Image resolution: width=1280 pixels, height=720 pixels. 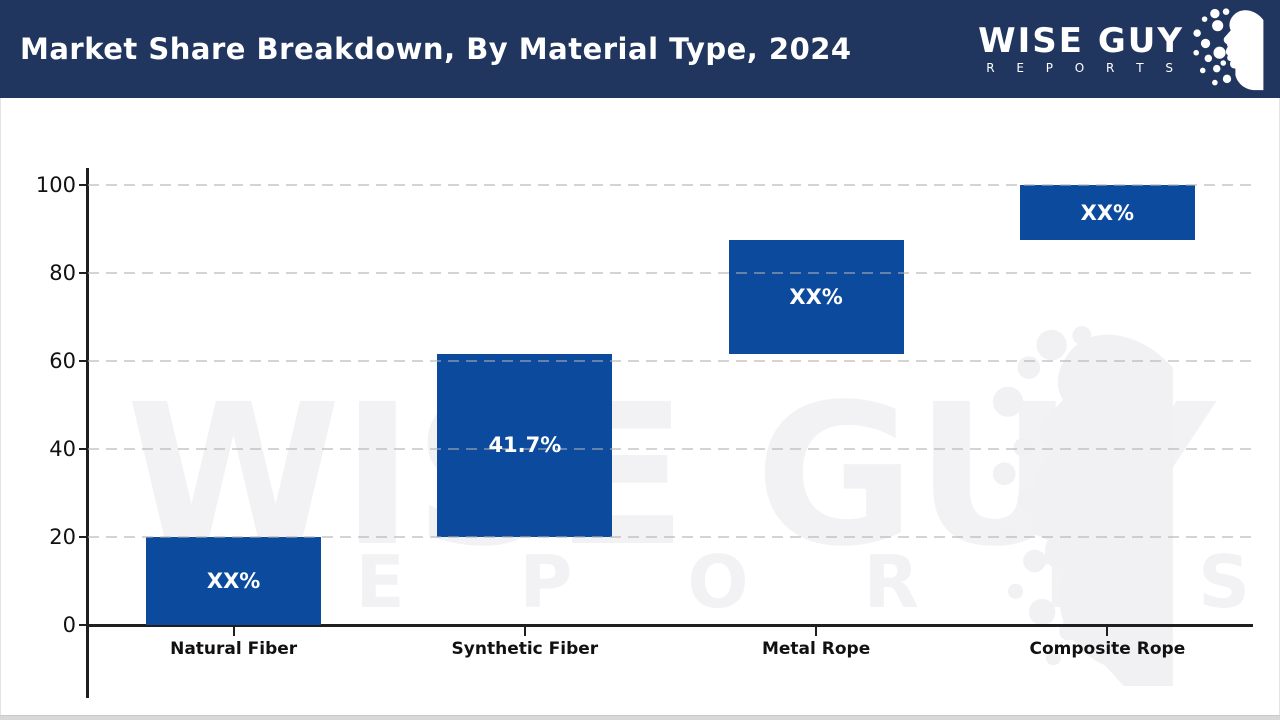 I want to click on watermark-letter: E, so click(x=380, y=582).